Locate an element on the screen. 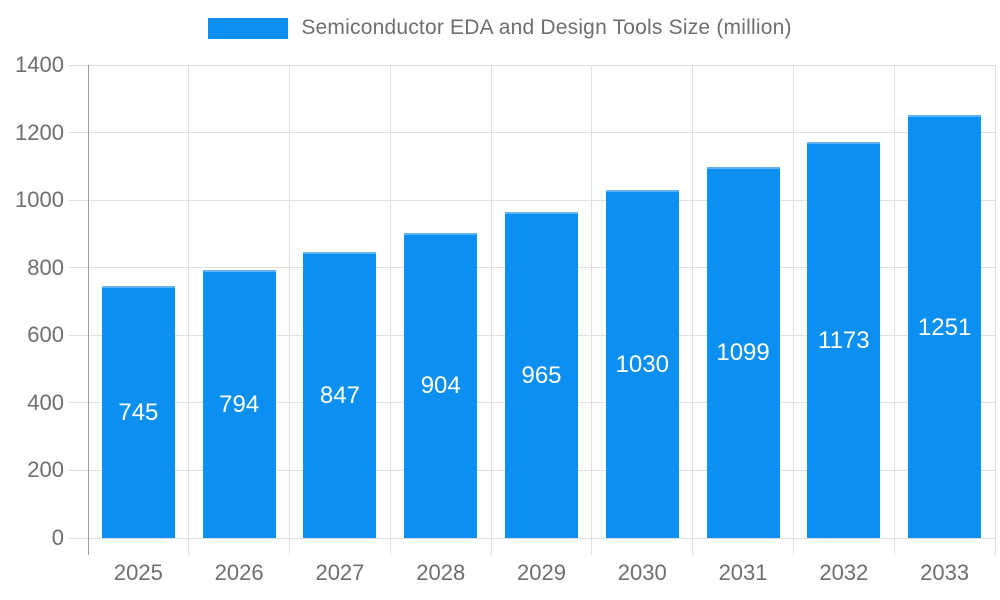 The height and width of the screenshot is (600, 1000). y-axis-line is located at coordinates (88, 310).